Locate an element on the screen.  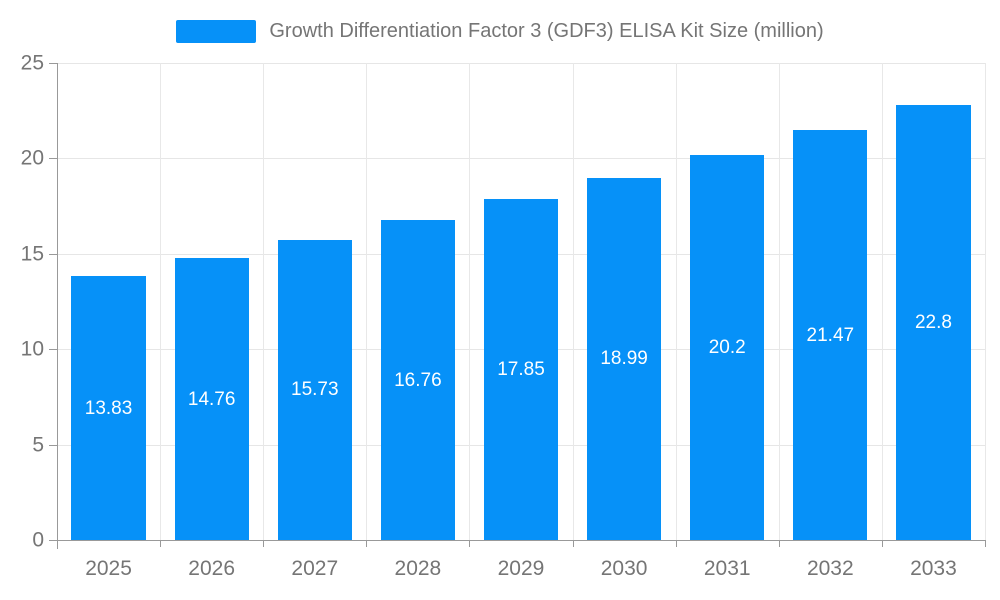
bar-value-label: 15.73 is located at coordinates (315, 390).